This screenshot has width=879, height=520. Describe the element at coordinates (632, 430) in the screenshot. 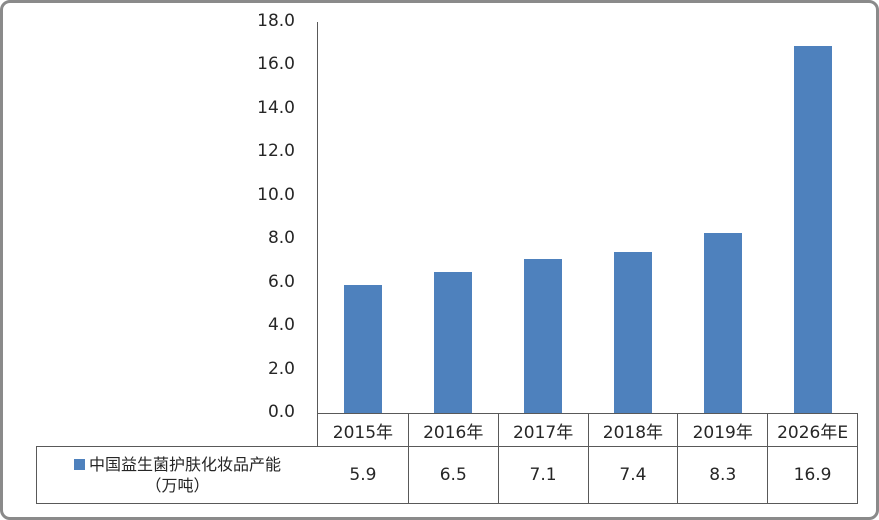

I see `table-year-cell: 2018年` at that location.